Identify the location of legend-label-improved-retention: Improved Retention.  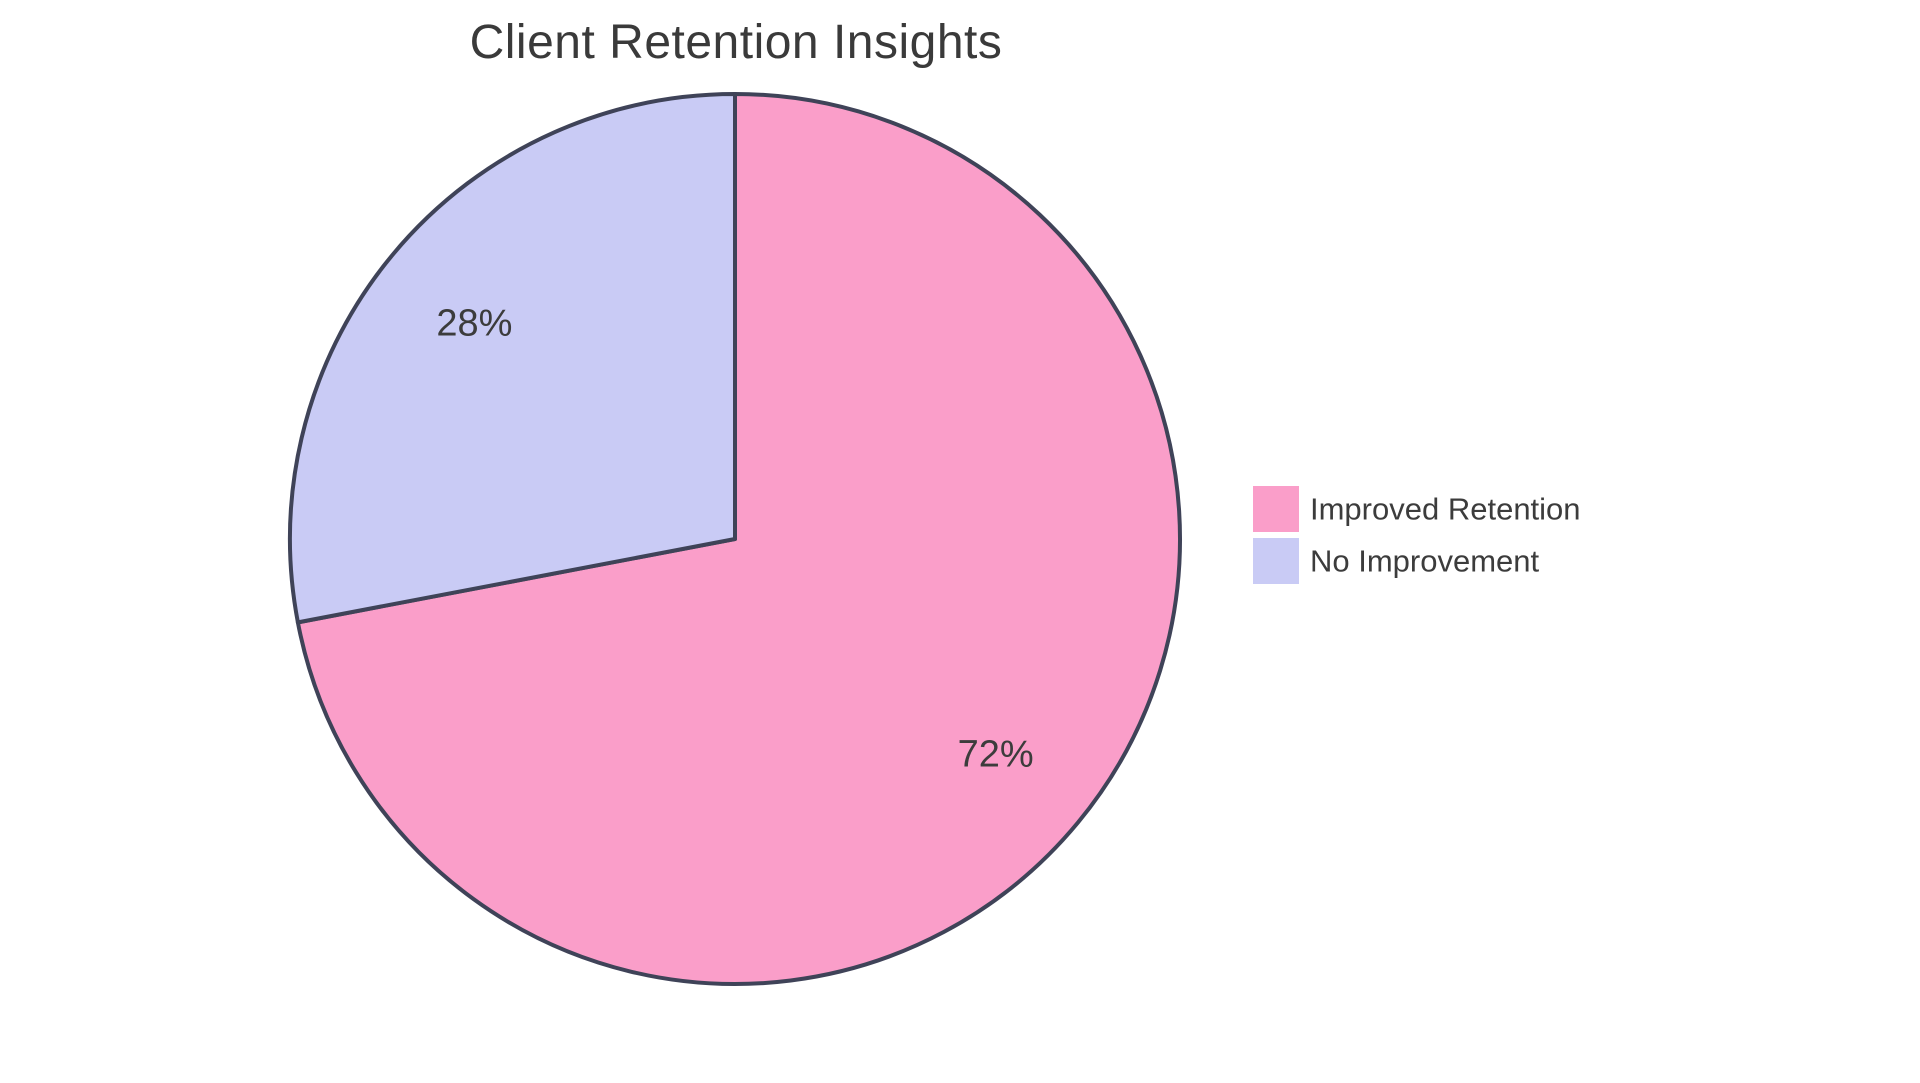
(1445, 509).